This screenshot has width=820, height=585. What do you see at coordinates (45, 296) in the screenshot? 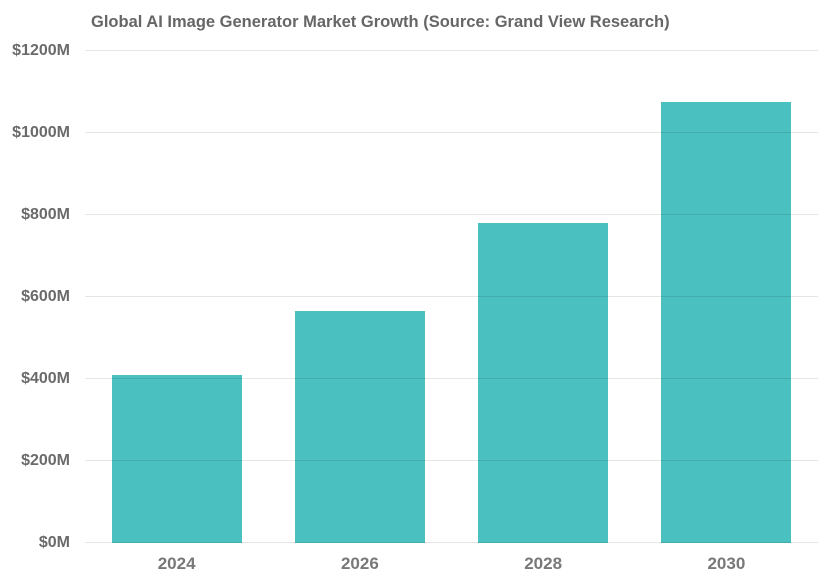
I see `y-tick-label-$600M: $600M` at bounding box center [45, 296].